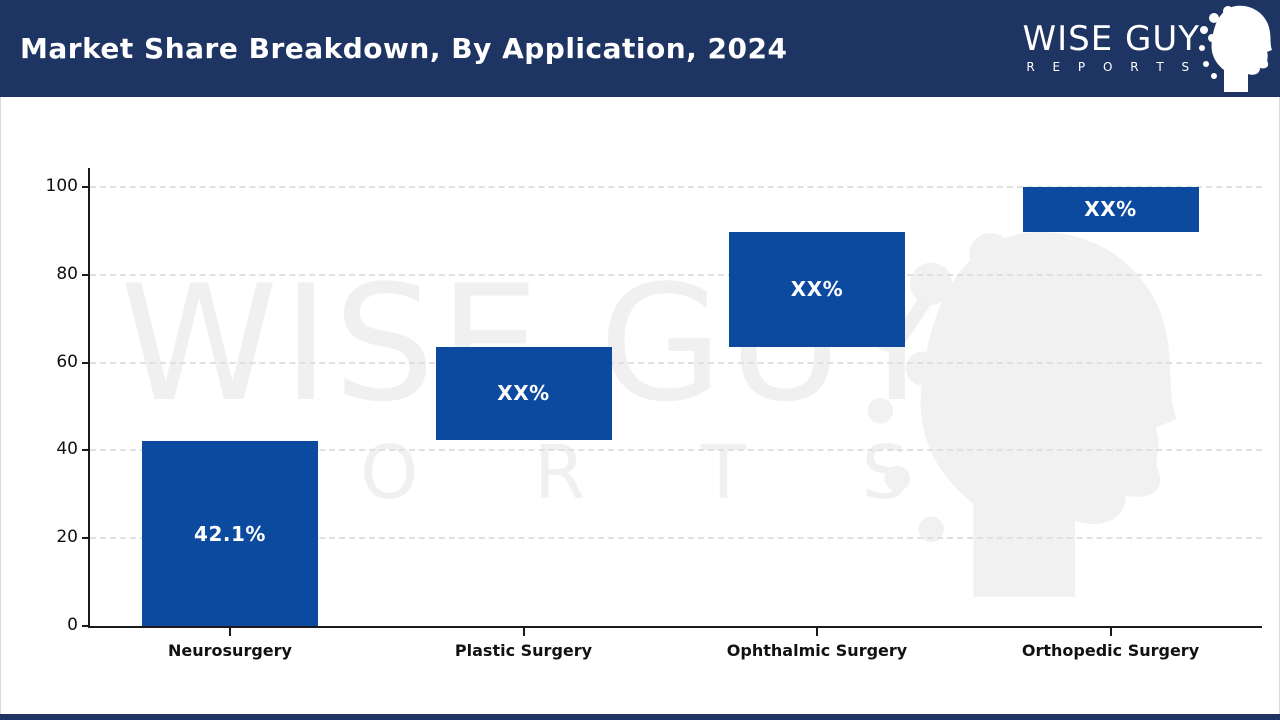 This screenshot has width=1280, height=720. Describe the element at coordinates (67, 449) in the screenshot. I see `y-axis-tick-label: 40` at that location.